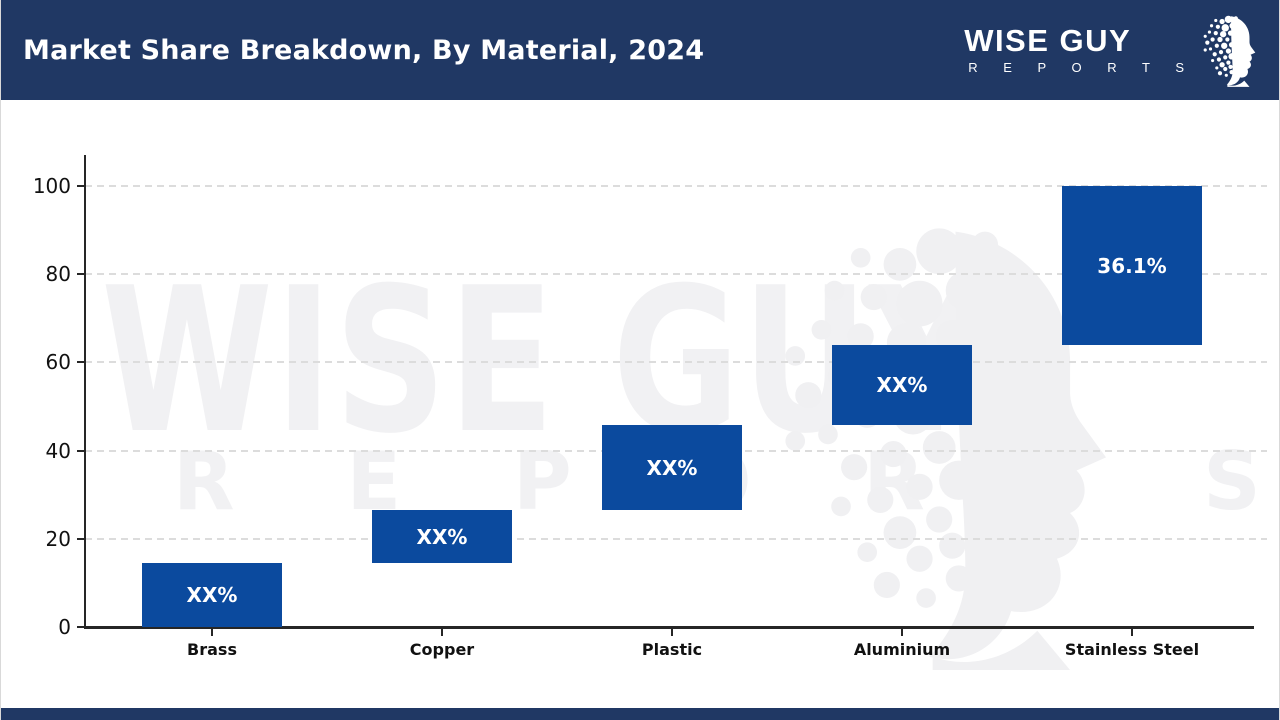 This screenshot has width=1280, height=720. What do you see at coordinates (669, 627) in the screenshot?
I see `x-axis-spine` at bounding box center [669, 627].